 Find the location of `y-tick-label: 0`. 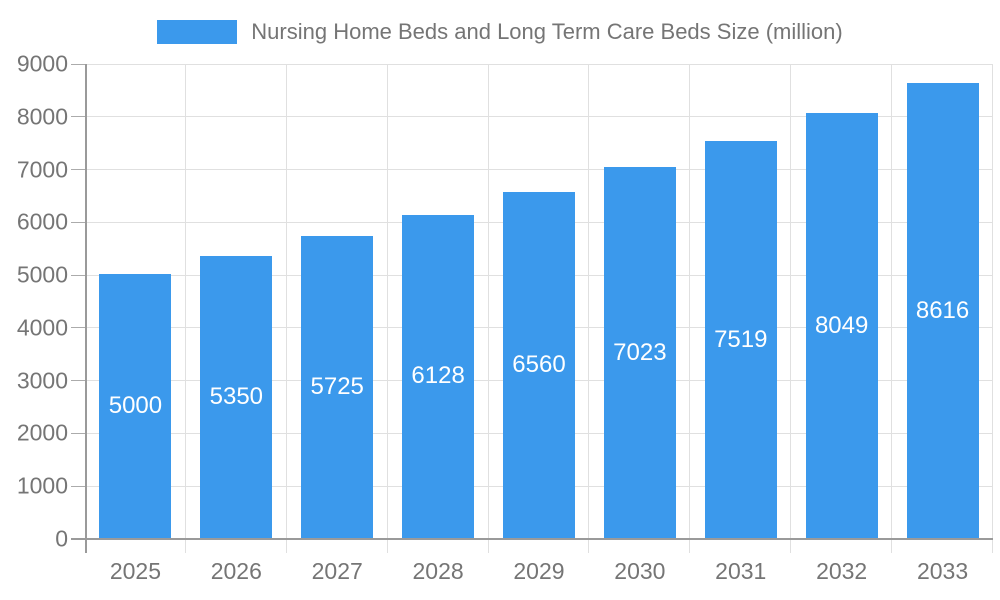

y-tick-label: 0 is located at coordinates (61, 538).